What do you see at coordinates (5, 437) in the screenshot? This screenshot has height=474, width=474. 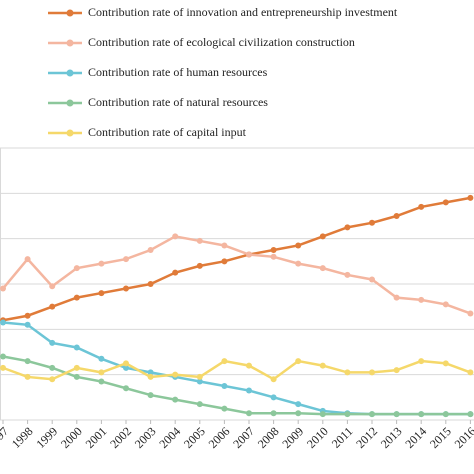 I see `x-tick-label: 1997` at bounding box center [5, 437].